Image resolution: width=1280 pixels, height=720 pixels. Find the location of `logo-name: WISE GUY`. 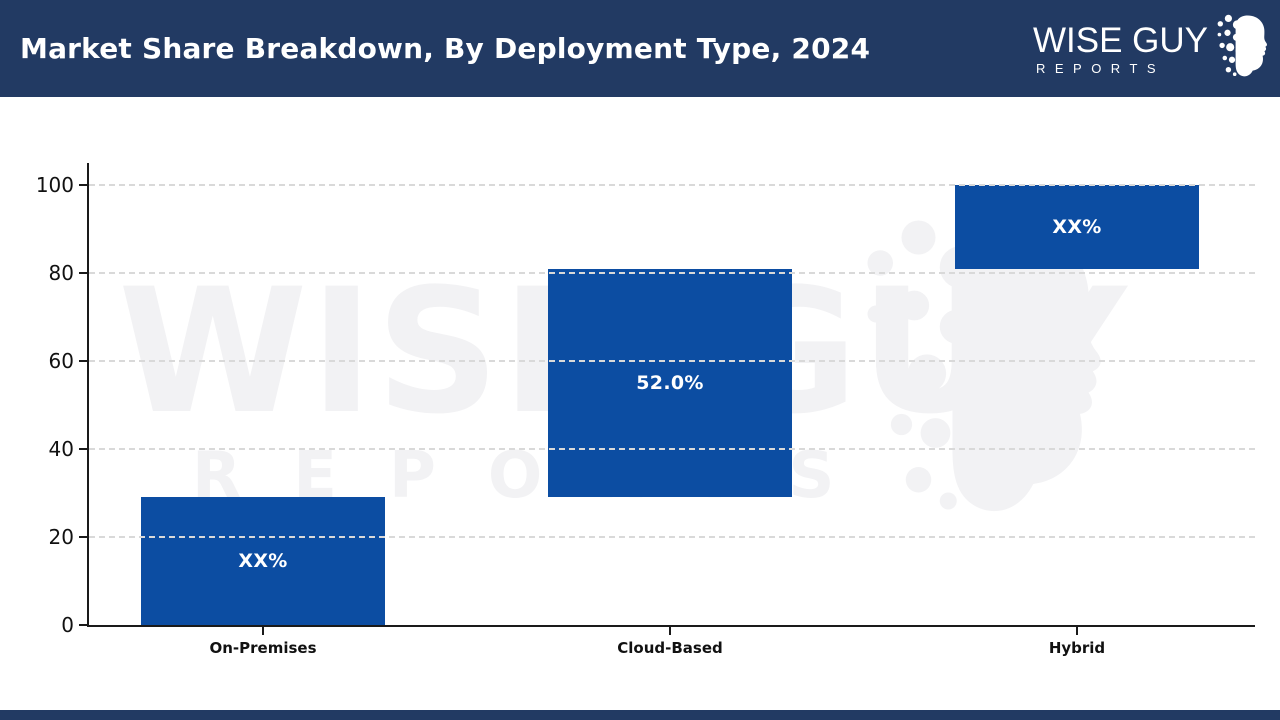

logo-name: WISE GUY is located at coordinates (1120, 40).